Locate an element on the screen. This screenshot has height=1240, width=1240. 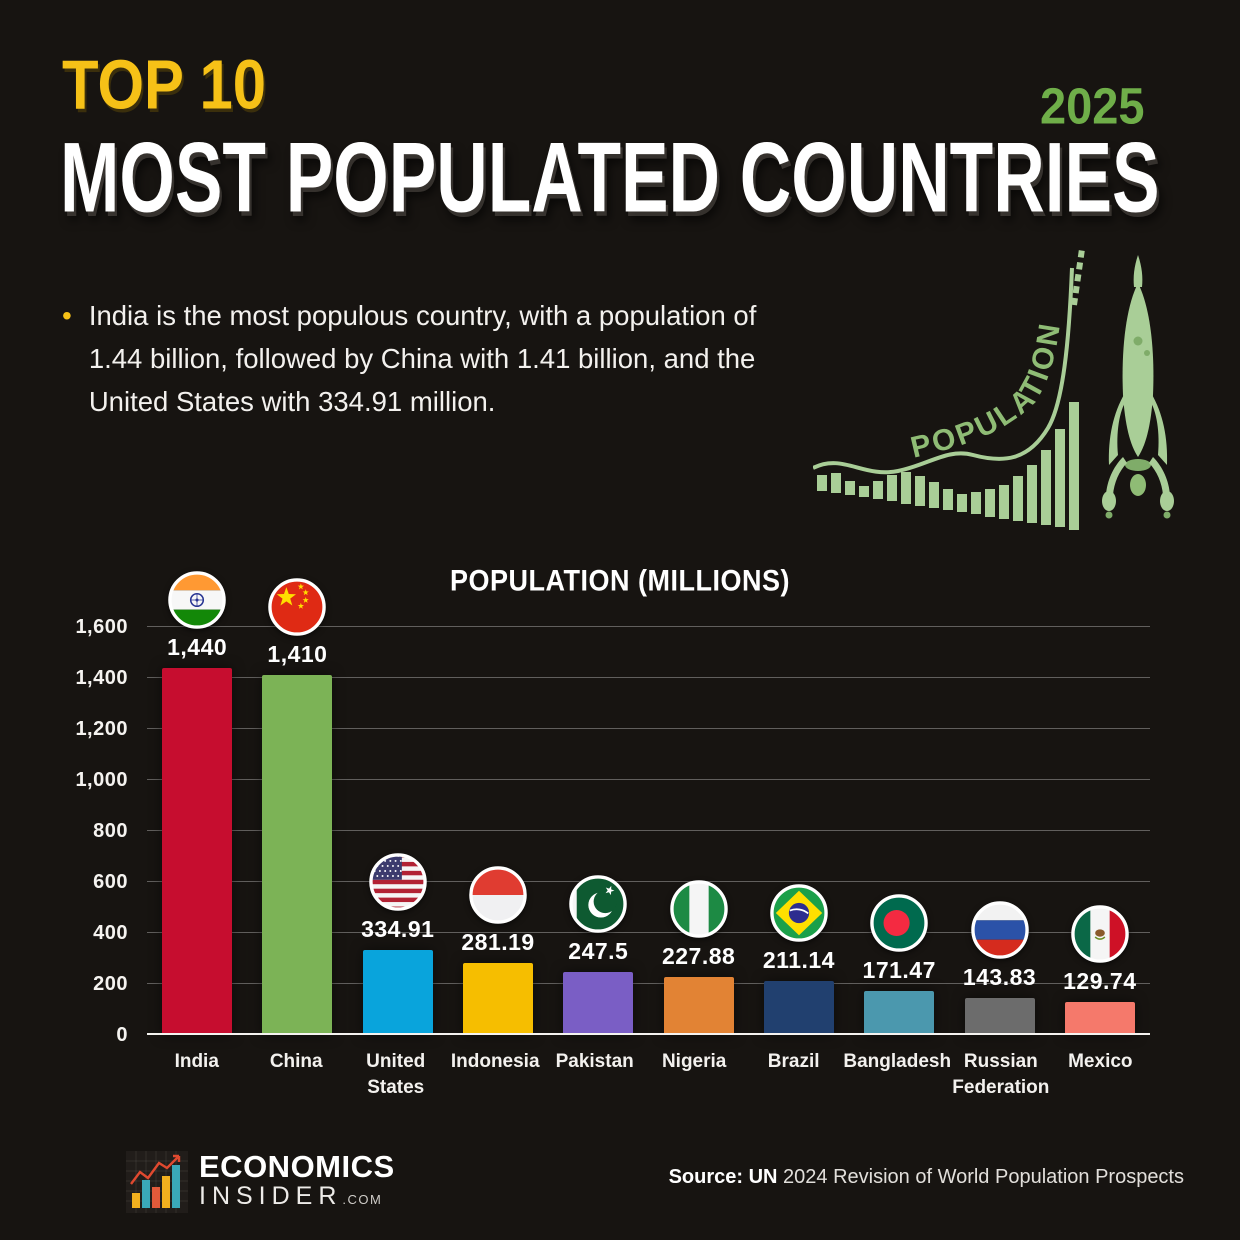
brand-name-bottom: INSIDER.COM is located at coordinates (297, 1198).